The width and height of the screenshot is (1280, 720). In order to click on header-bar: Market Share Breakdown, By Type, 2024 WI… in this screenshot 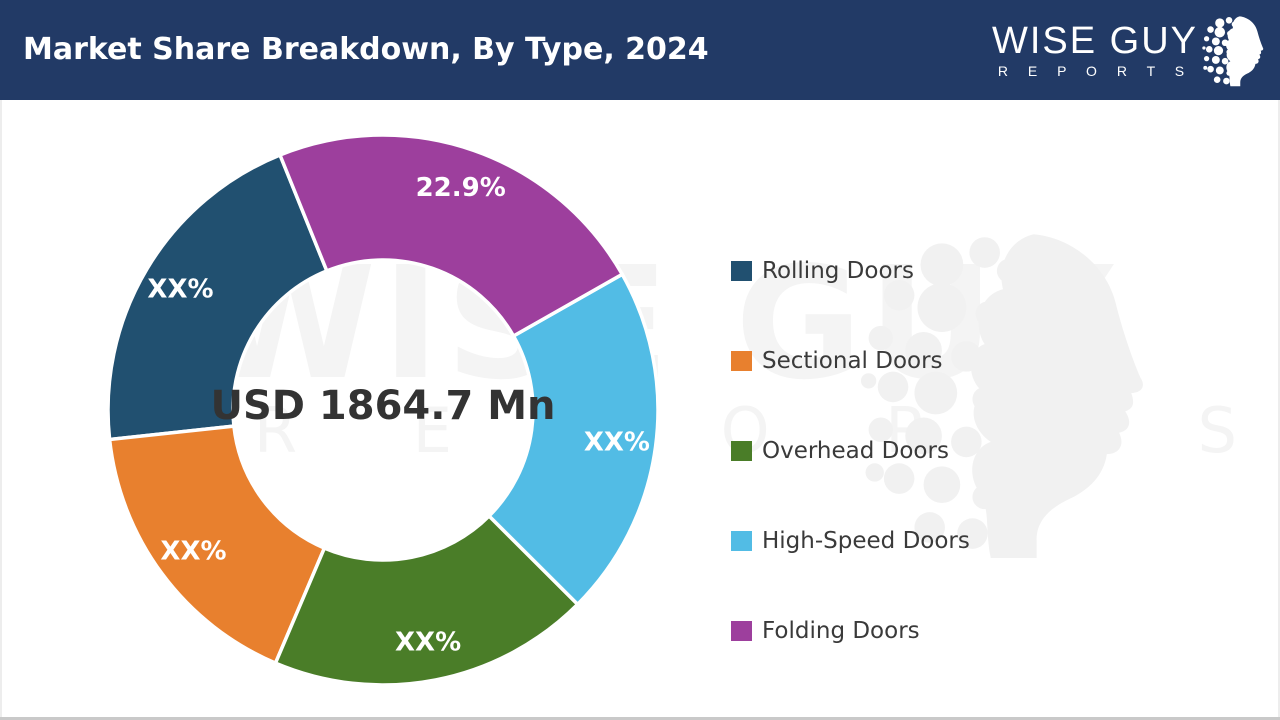, I will do `click(640, 50)`.